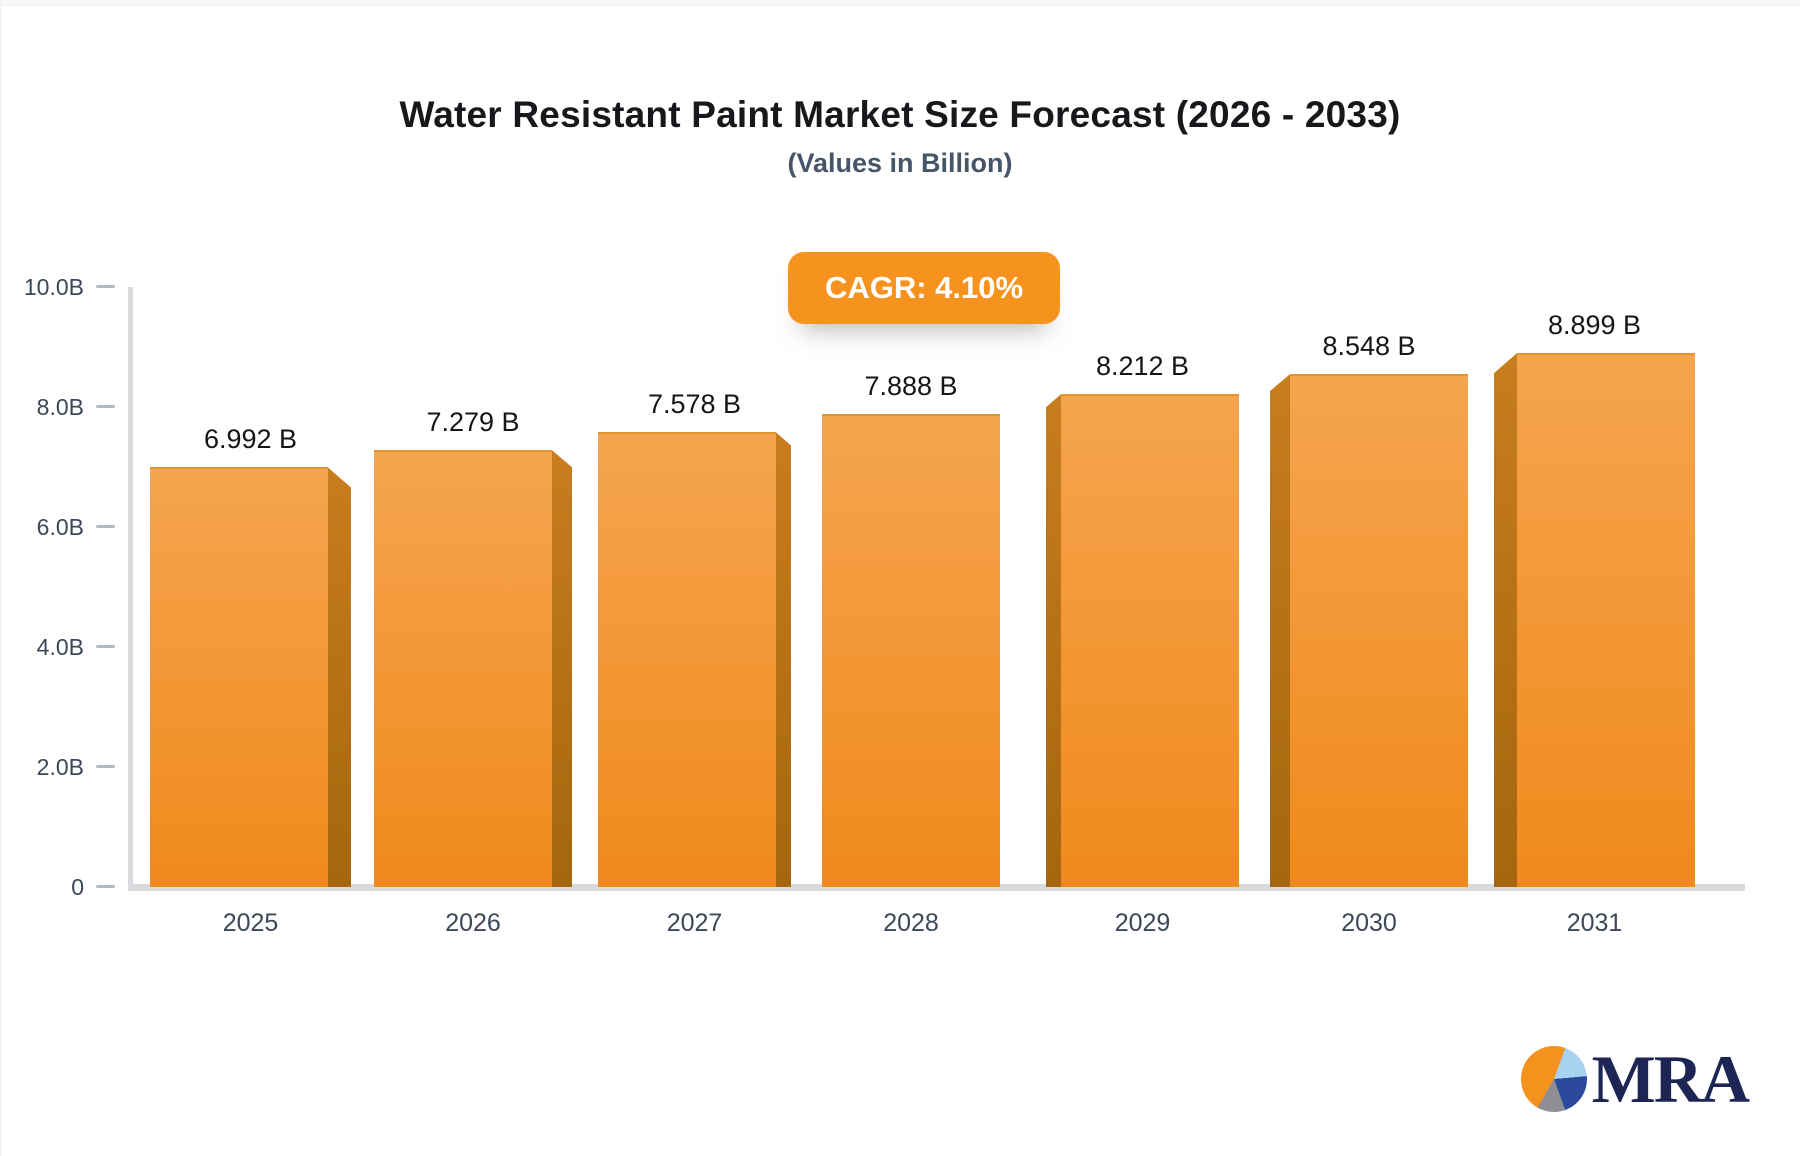 This screenshot has height=1156, width=1800. I want to click on y-axis-tick-label: 0, so click(77, 887).